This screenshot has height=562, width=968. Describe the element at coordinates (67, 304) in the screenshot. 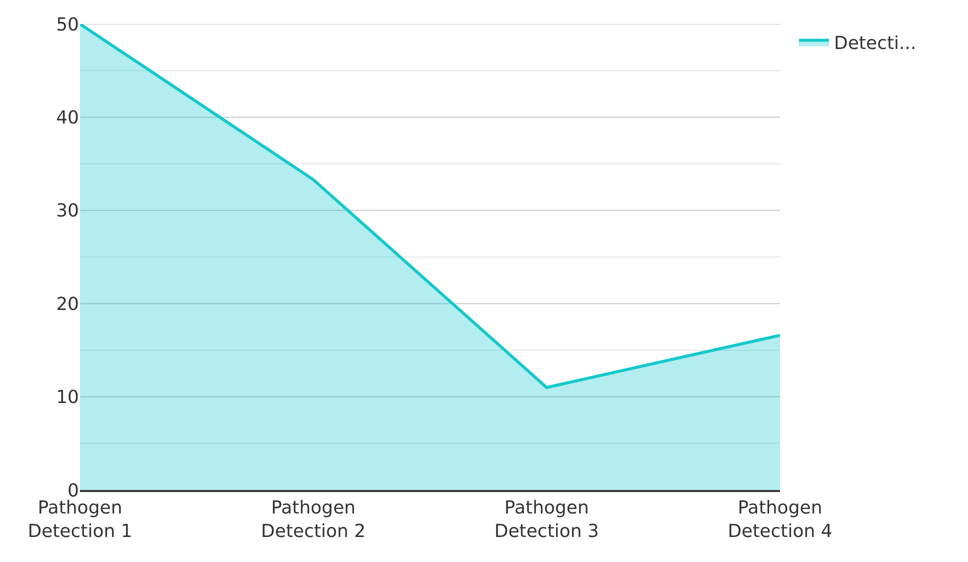

I see `y-tick-label: 20` at that location.